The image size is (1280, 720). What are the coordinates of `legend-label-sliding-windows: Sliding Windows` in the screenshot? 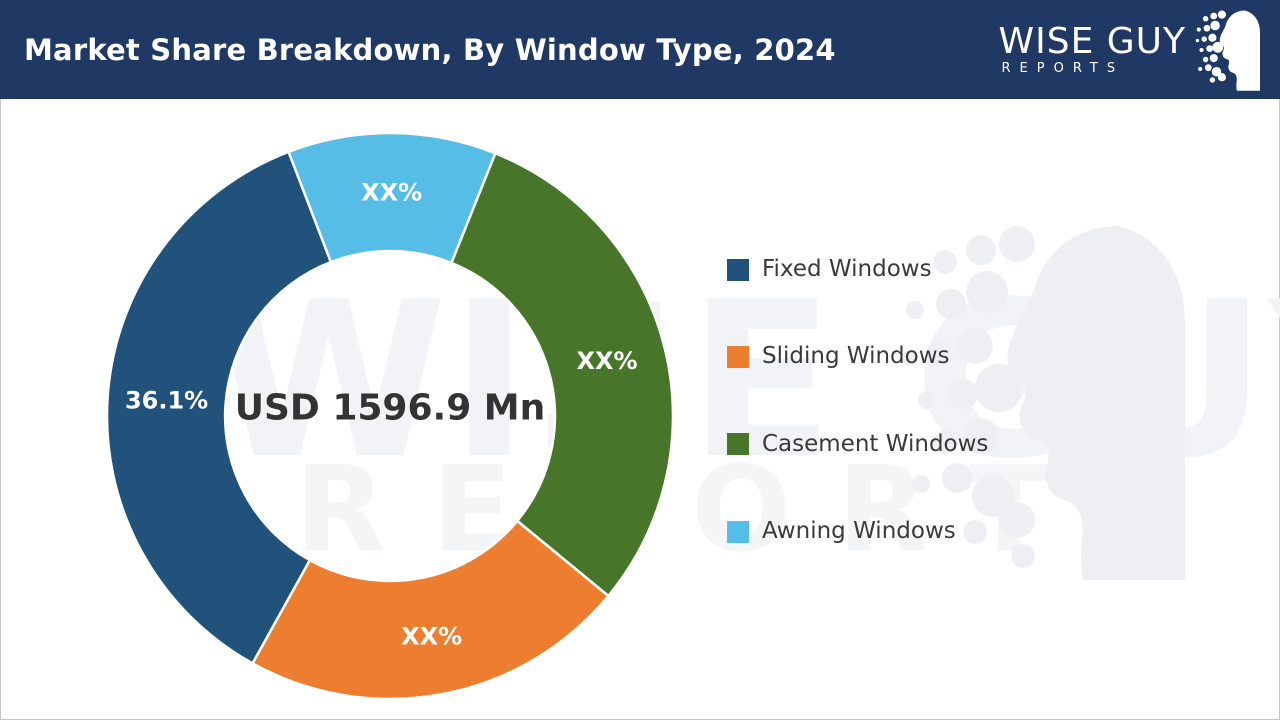 It's located at (856, 356).